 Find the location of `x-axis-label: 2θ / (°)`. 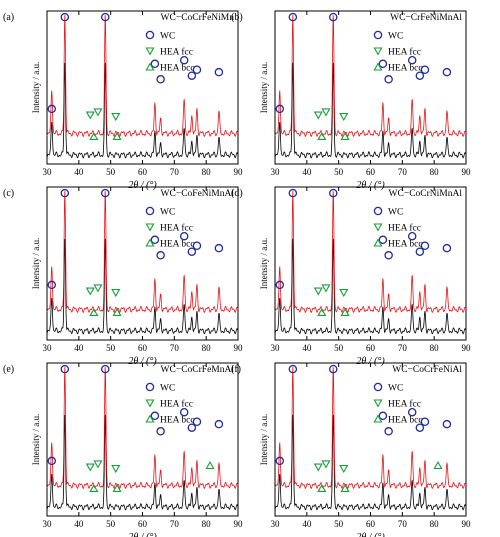

x-axis-label: 2θ / (°) is located at coordinates (142, 185).